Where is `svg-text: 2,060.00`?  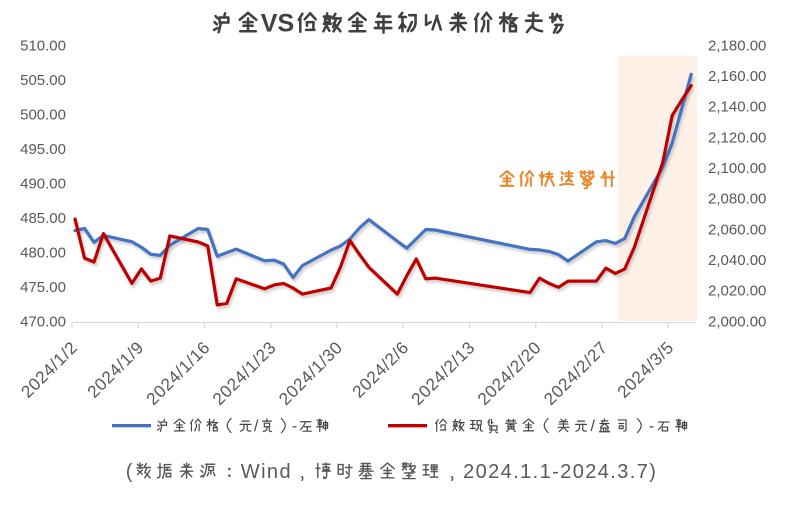 svg-text: 2,060.00 is located at coordinates (737, 229).